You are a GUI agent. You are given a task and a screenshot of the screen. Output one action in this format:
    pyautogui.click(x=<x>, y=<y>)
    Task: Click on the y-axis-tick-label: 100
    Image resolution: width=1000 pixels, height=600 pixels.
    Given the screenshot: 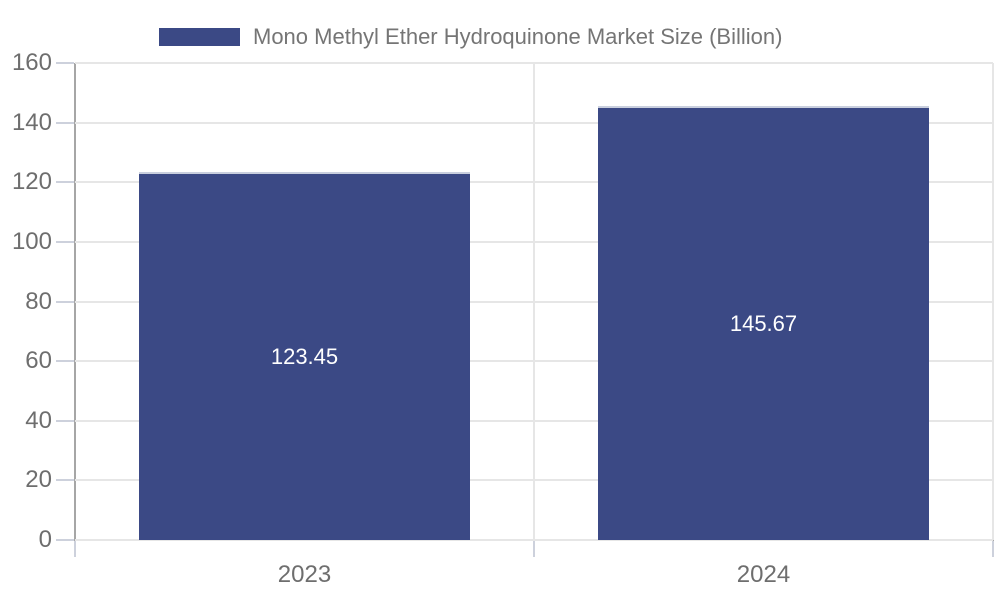 What is the action you would take?
    pyautogui.click(x=31, y=241)
    